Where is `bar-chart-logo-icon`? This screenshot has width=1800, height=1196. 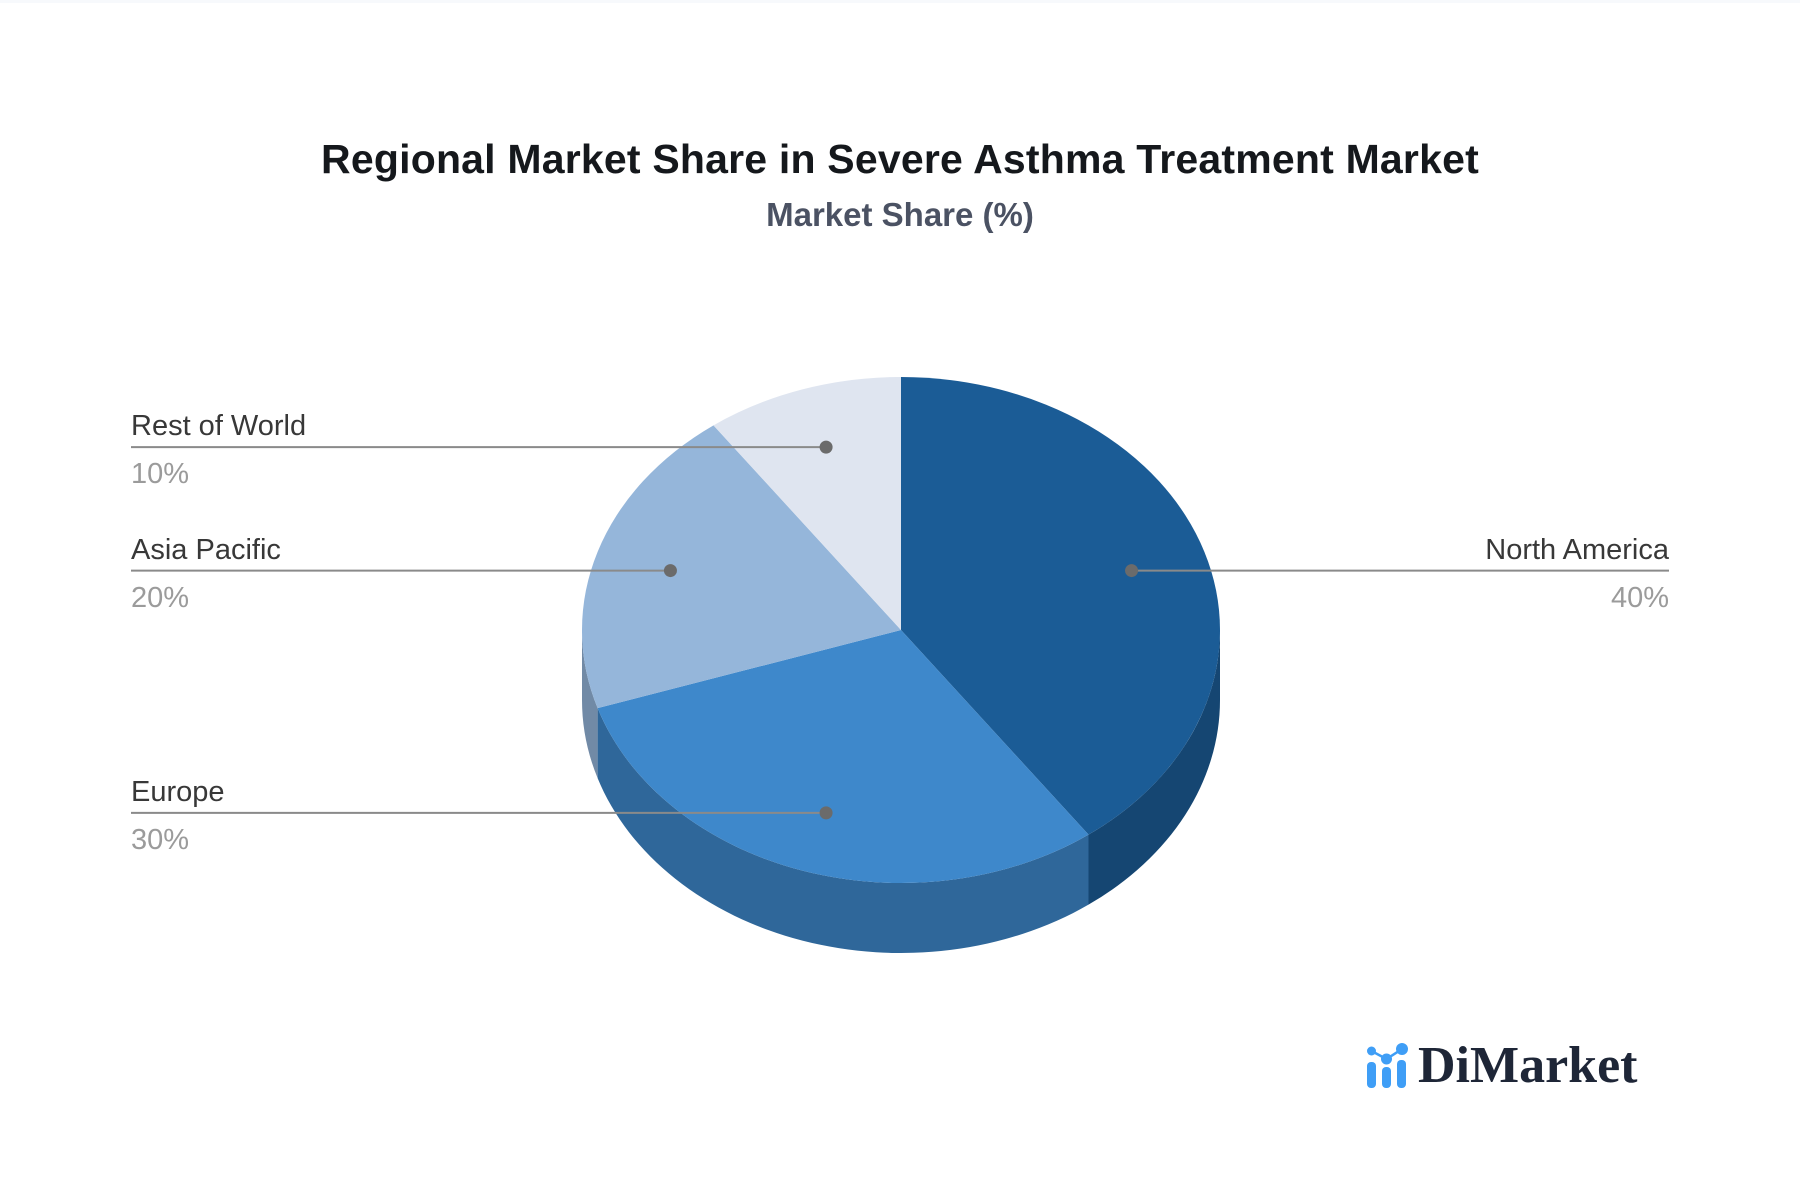 bar-chart-logo-icon is located at coordinates (1387, 1065).